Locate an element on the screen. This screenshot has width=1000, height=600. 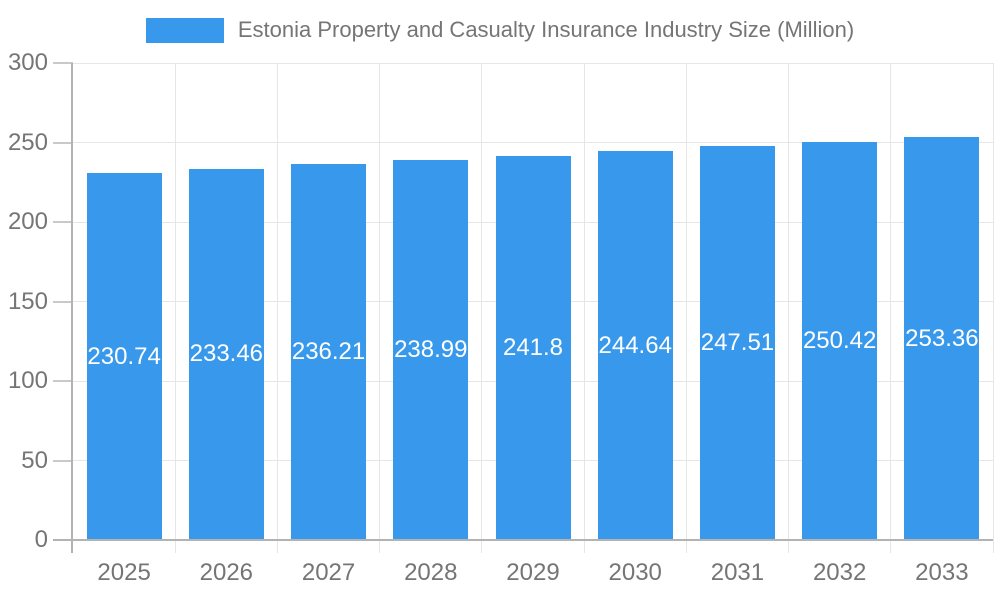
bar: 230.74 is located at coordinates (124, 356).